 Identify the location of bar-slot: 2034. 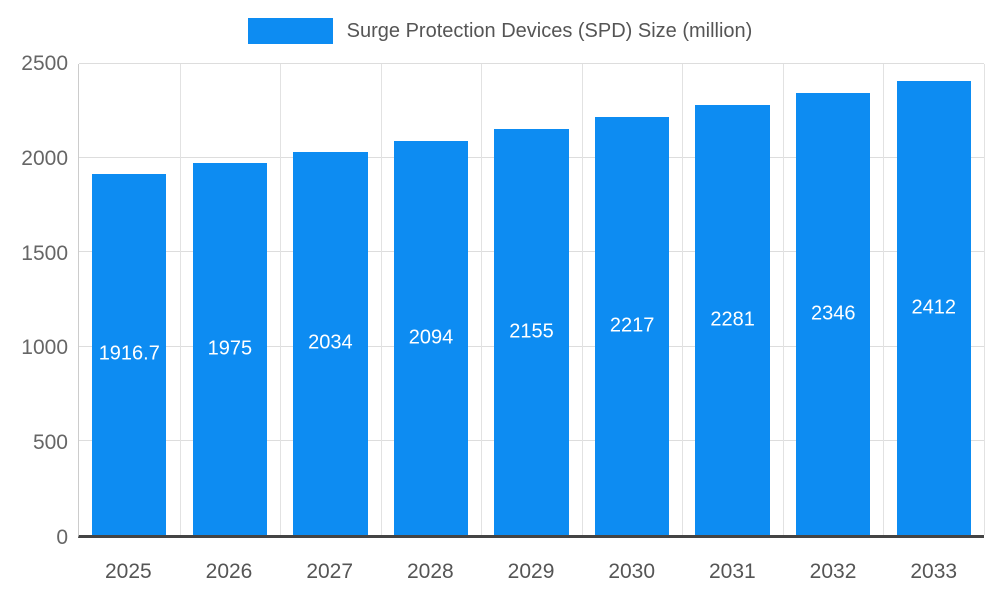
(330, 299).